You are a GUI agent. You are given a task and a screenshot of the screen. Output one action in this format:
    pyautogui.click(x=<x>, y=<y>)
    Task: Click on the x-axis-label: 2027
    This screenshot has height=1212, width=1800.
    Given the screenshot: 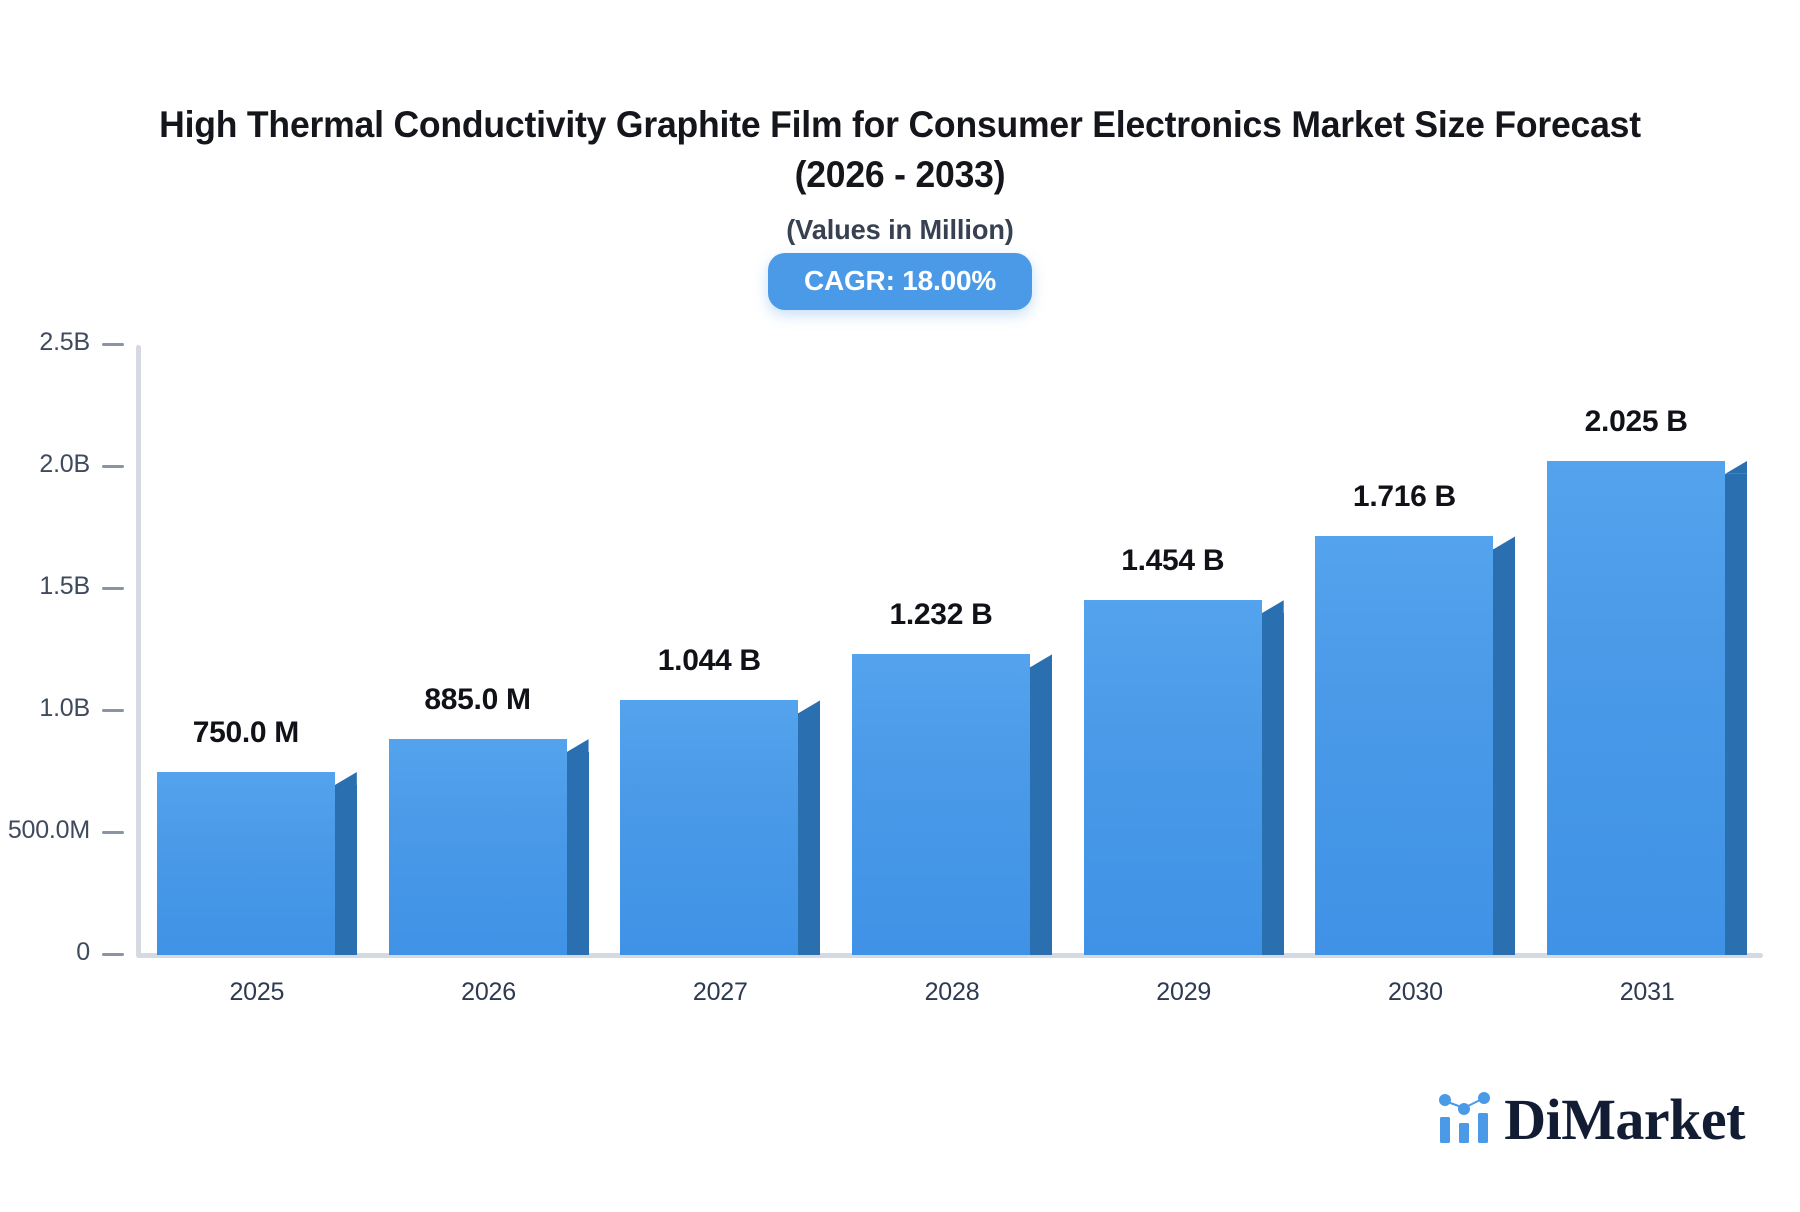 What is the action you would take?
    pyautogui.click(x=720, y=992)
    